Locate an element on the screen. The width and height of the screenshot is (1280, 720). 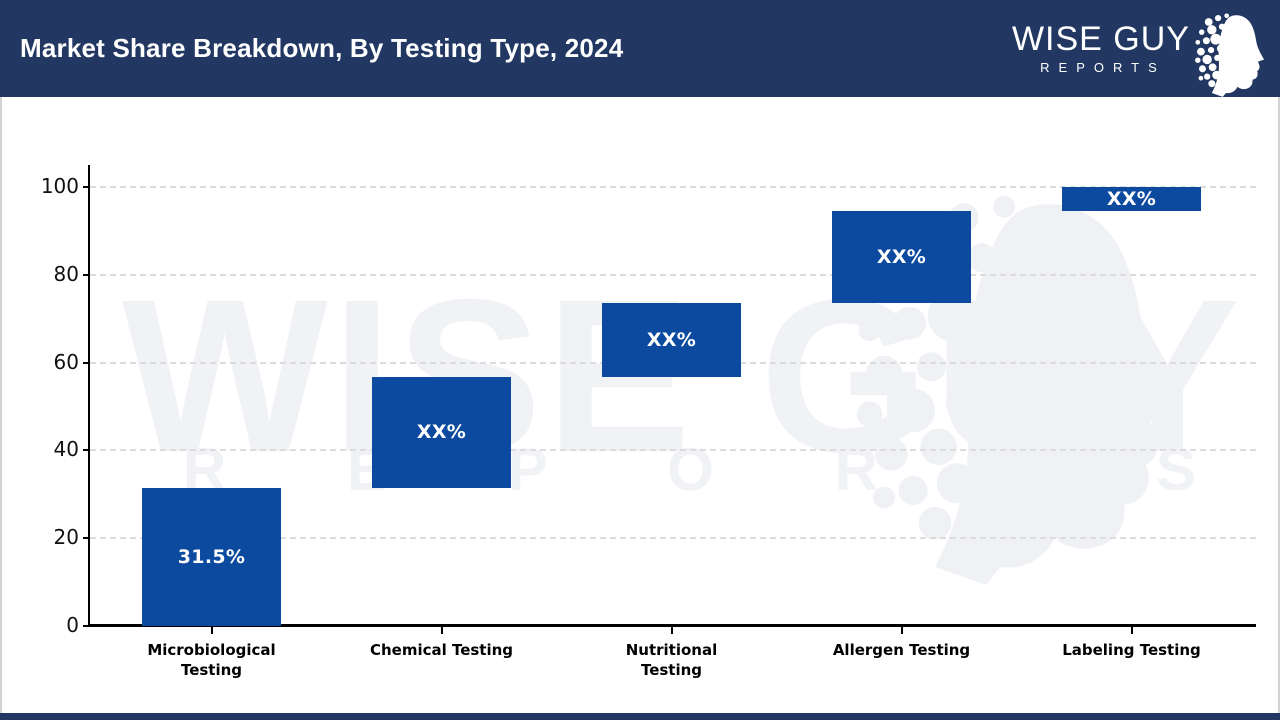
brand-subtitle-text: REPORTS is located at coordinates (1103, 67).